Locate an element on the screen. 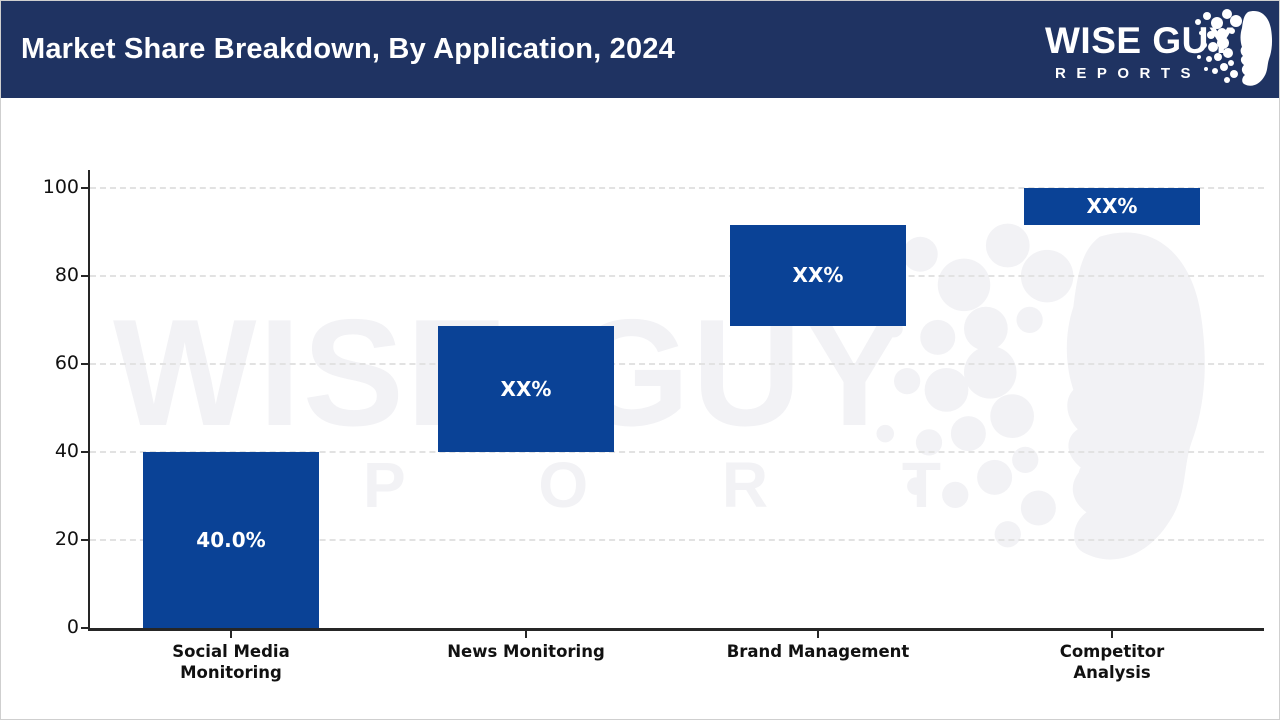  x-axis-tick-label-line: Brand Management is located at coordinates (818, 651).